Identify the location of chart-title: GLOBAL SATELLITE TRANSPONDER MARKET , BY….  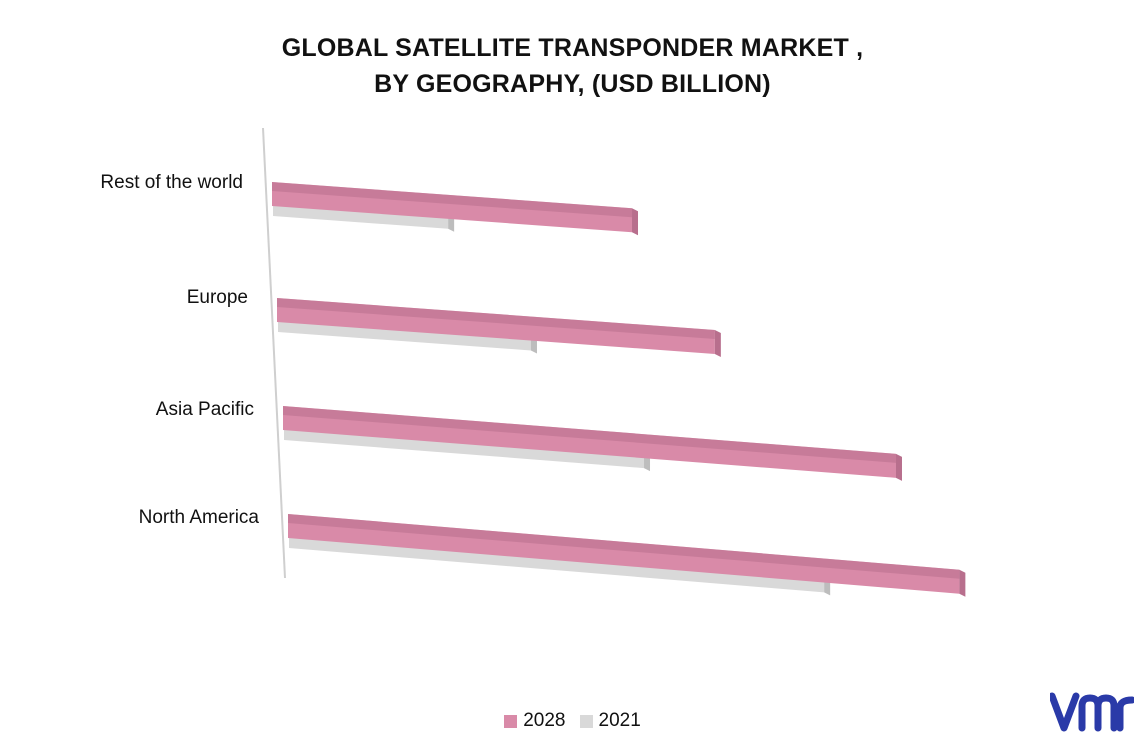
(572, 66).